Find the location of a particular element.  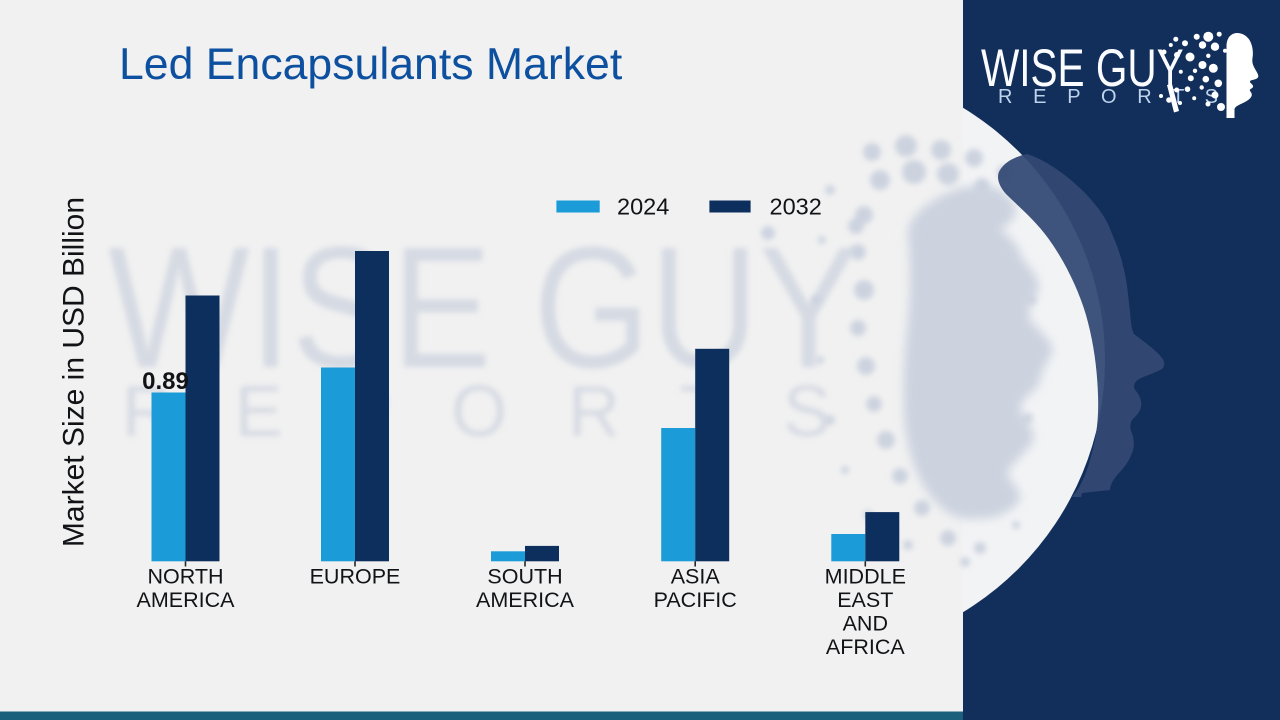

svg-text: SOUTH is located at coordinates (524, 577).